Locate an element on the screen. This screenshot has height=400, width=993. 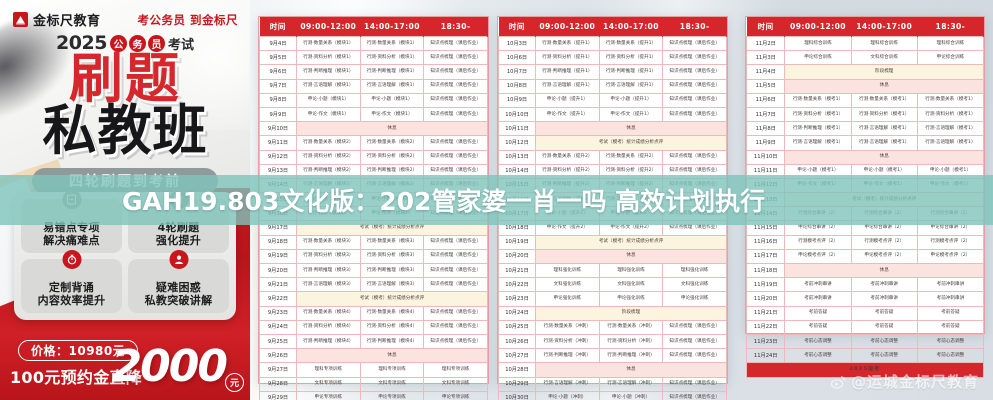
row-date: 10月6日 is located at coordinates (517, 58).